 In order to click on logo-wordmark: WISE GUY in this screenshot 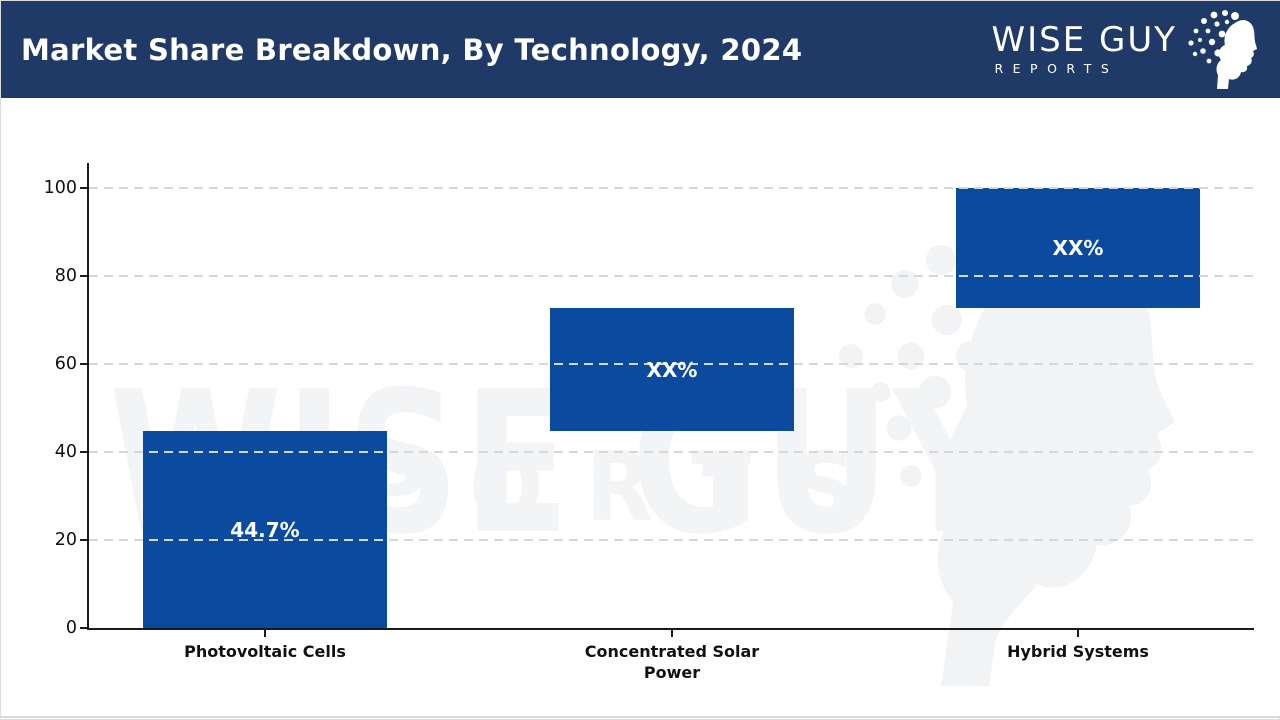, I will do `click(1084, 40)`.